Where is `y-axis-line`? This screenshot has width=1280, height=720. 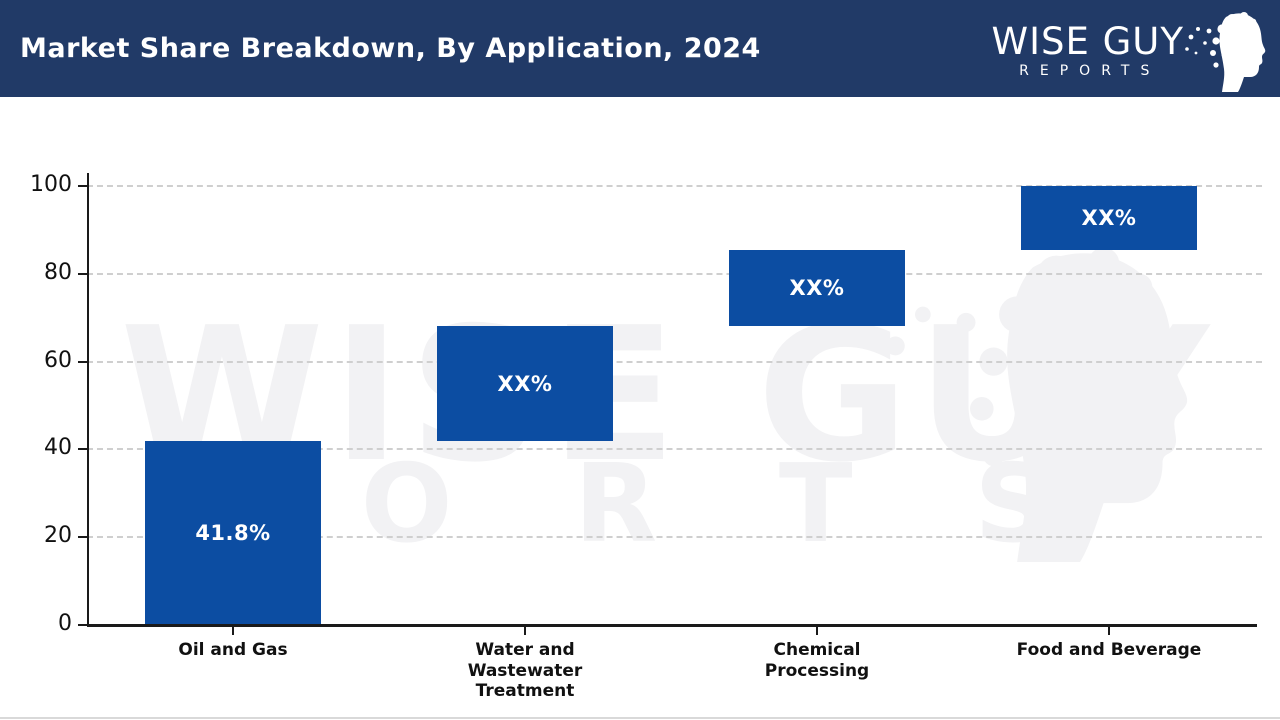
y-axis-line is located at coordinates (88, 400).